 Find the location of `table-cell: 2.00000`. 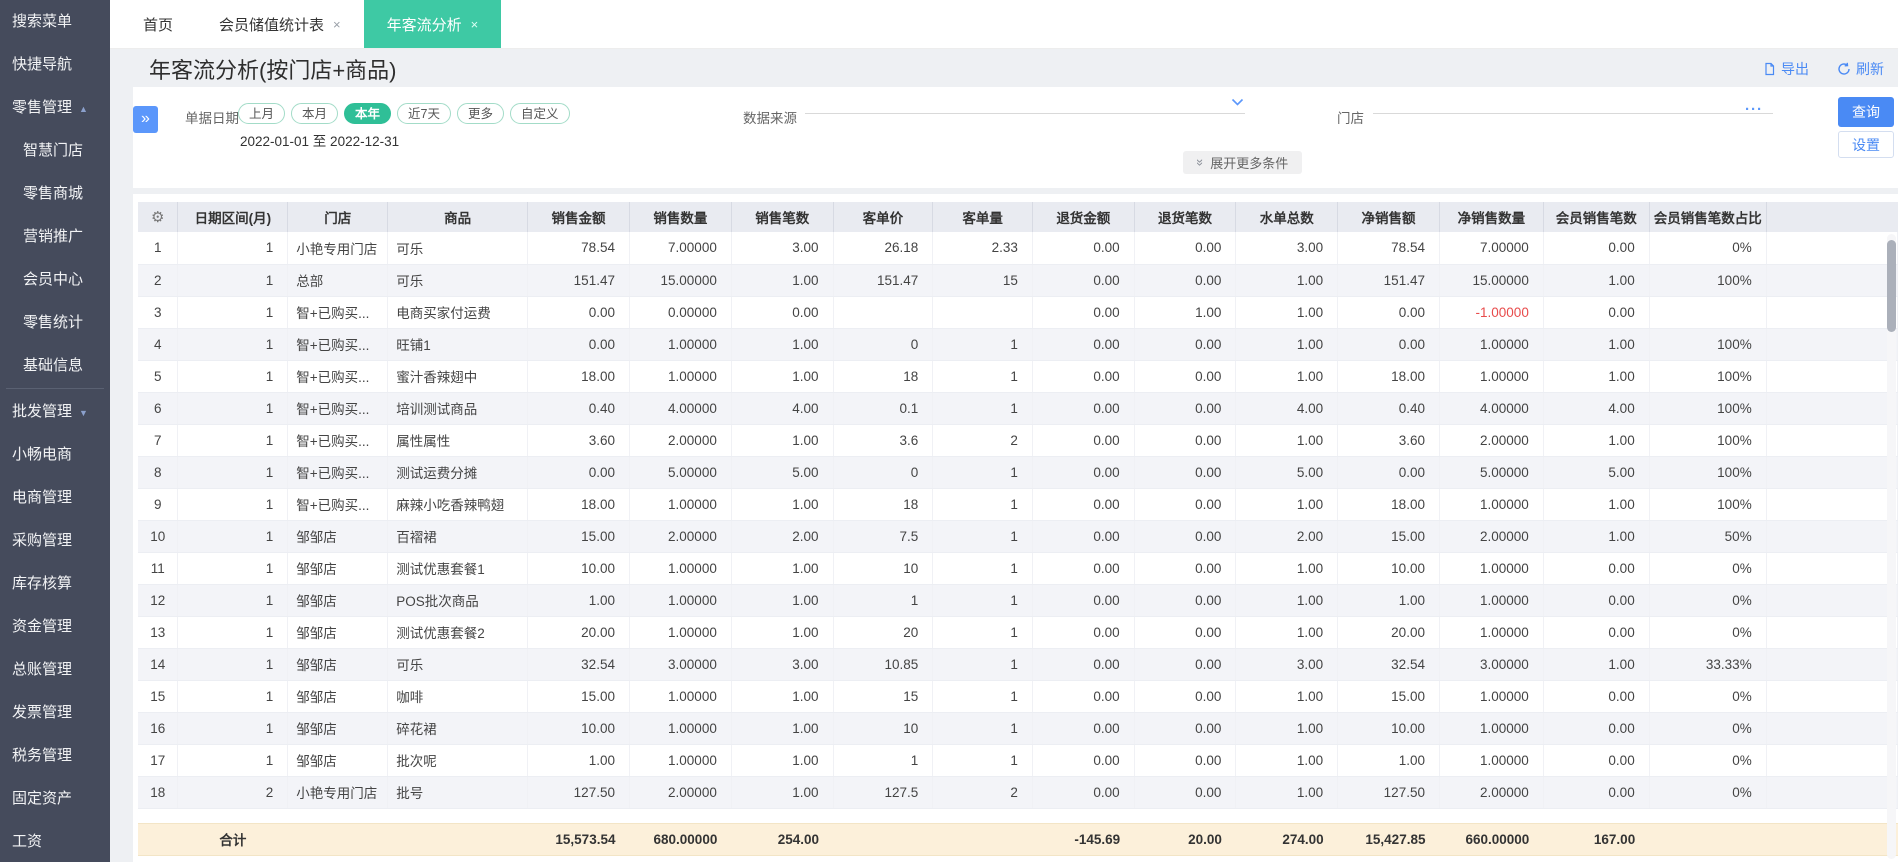

table-cell: 2.00000 is located at coordinates (1491, 536).